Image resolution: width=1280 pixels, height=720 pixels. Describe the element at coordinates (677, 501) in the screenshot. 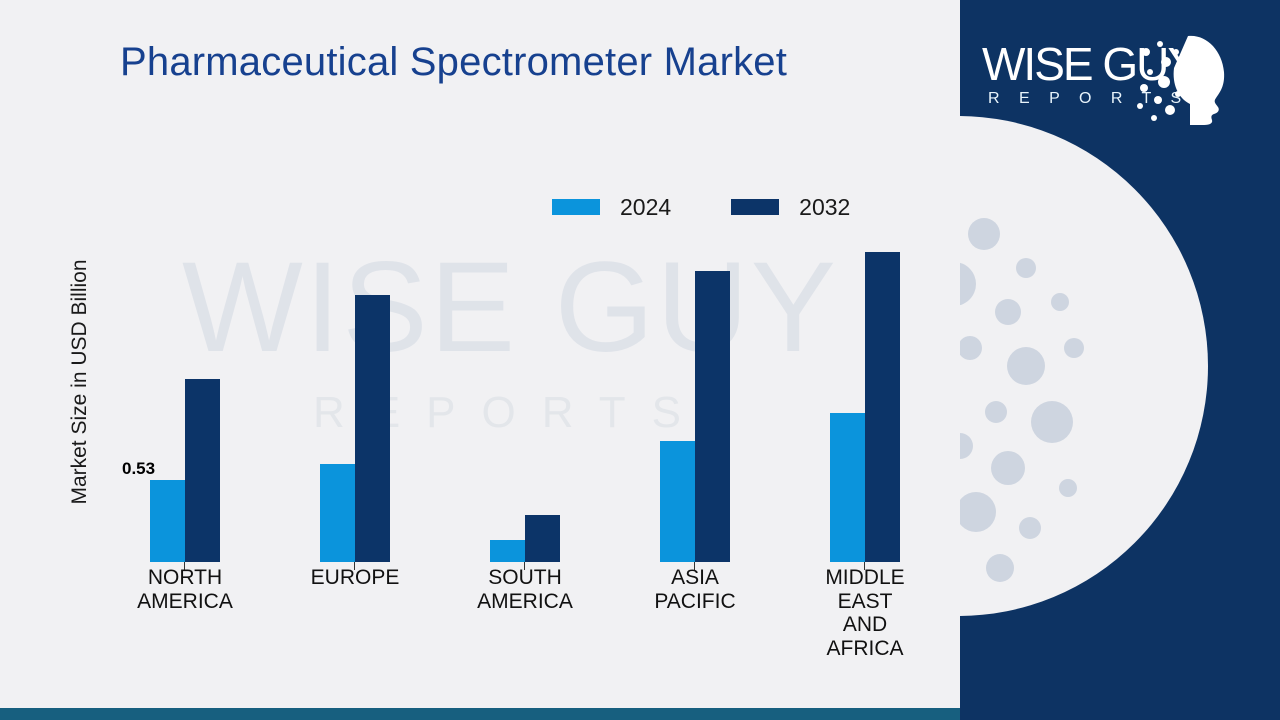

I see `bar-2024-asia-pacific` at that location.